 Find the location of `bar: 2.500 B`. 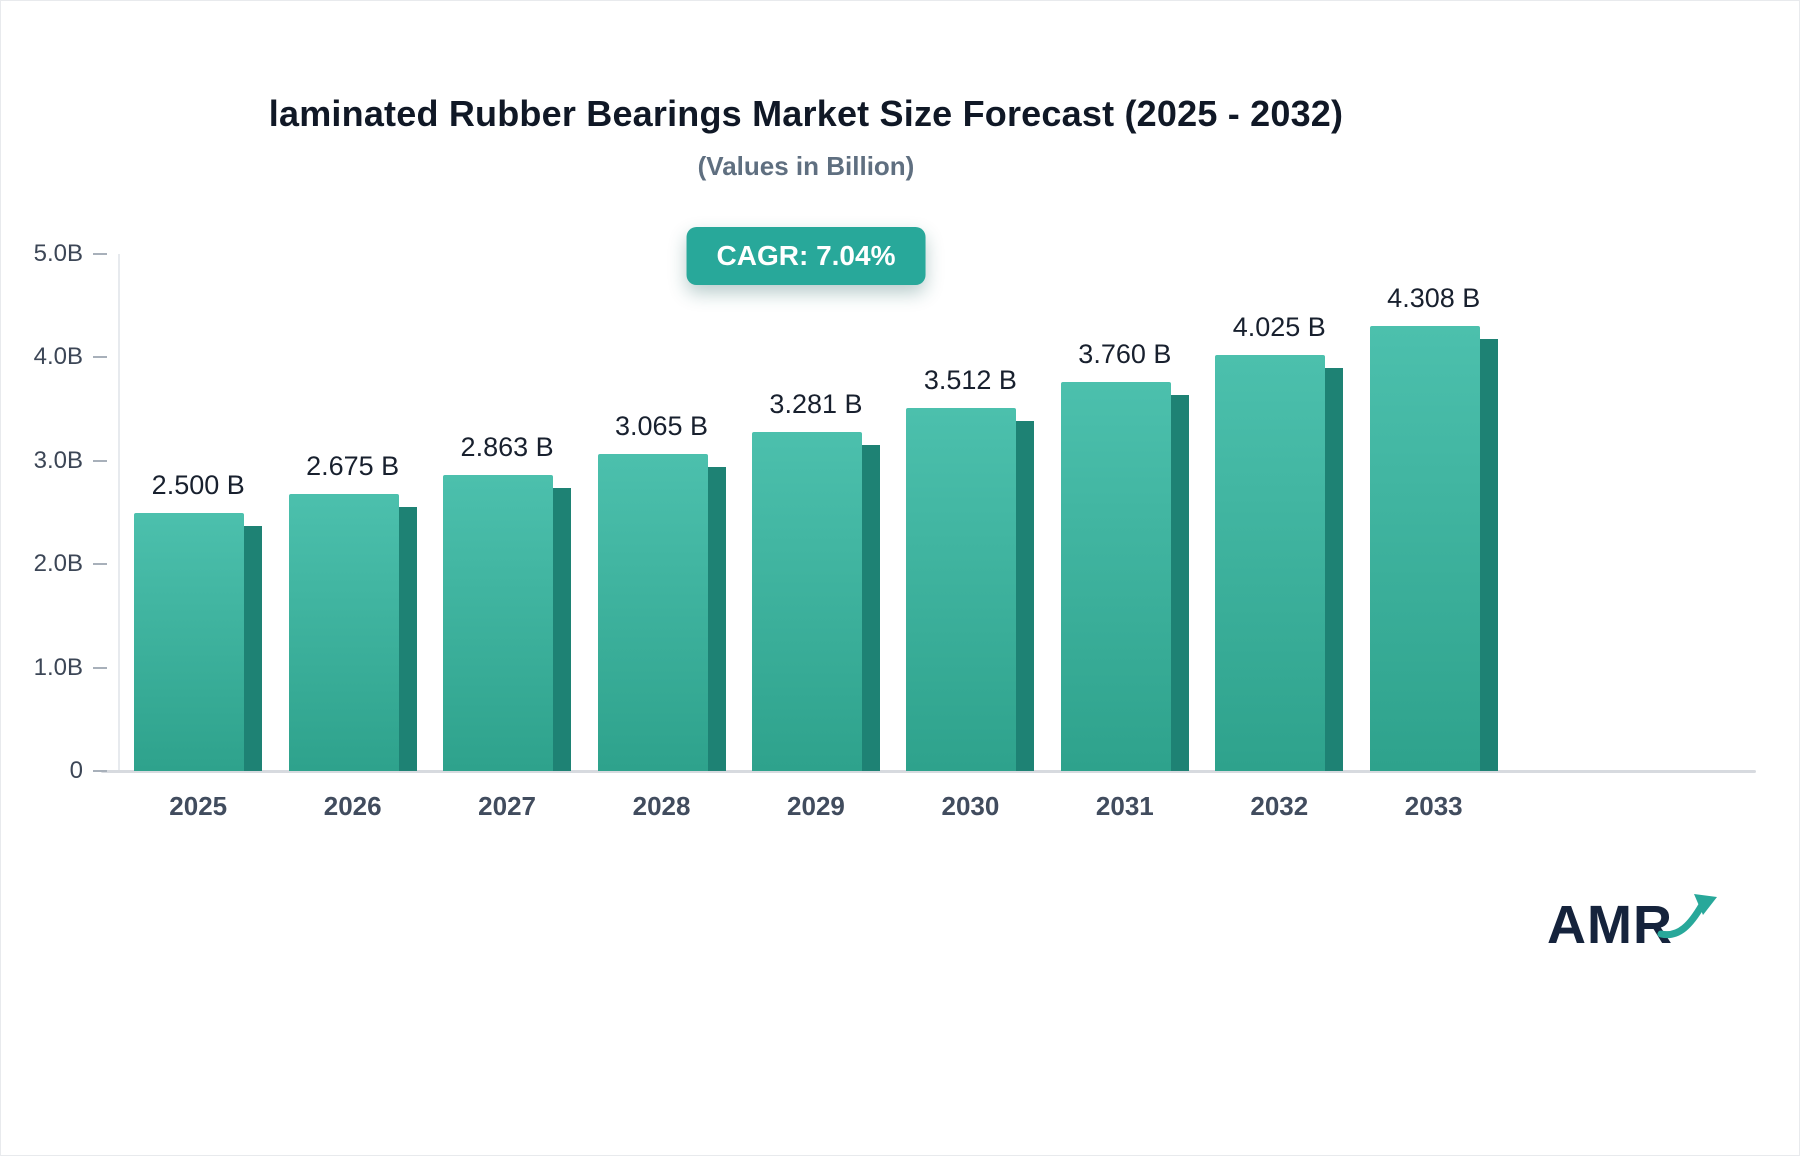

bar: 2.500 B is located at coordinates (198, 620).